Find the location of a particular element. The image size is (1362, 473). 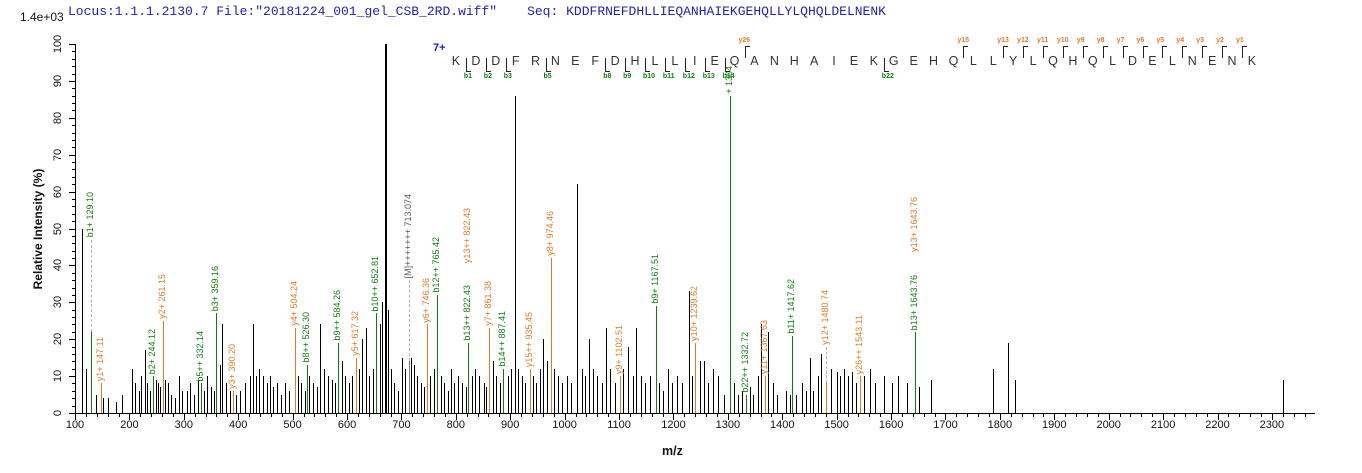

ladder-residue: L is located at coordinates (1033, 61).